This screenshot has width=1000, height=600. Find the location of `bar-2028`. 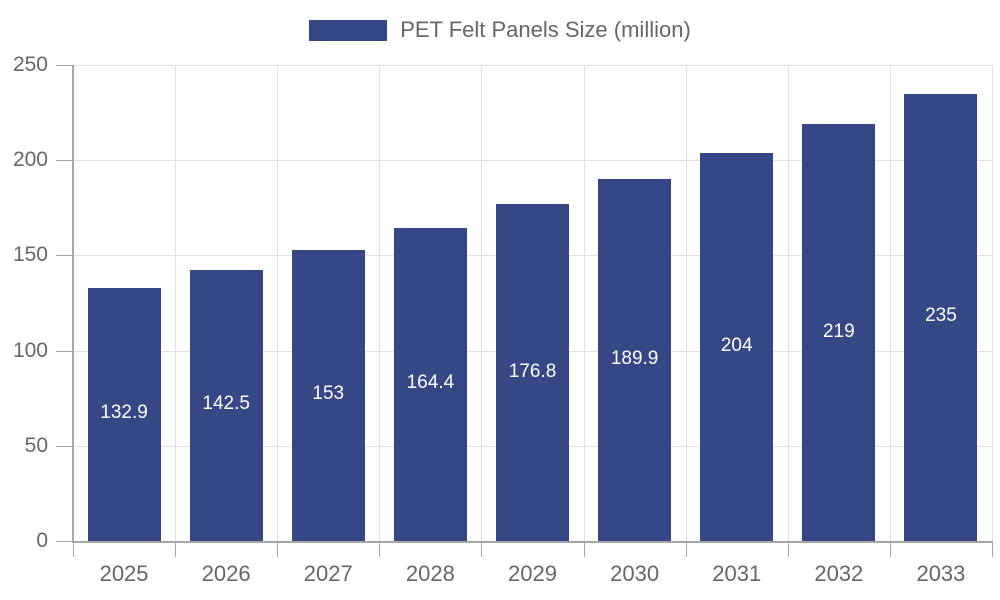

bar-2028 is located at coordinates (430, 384).